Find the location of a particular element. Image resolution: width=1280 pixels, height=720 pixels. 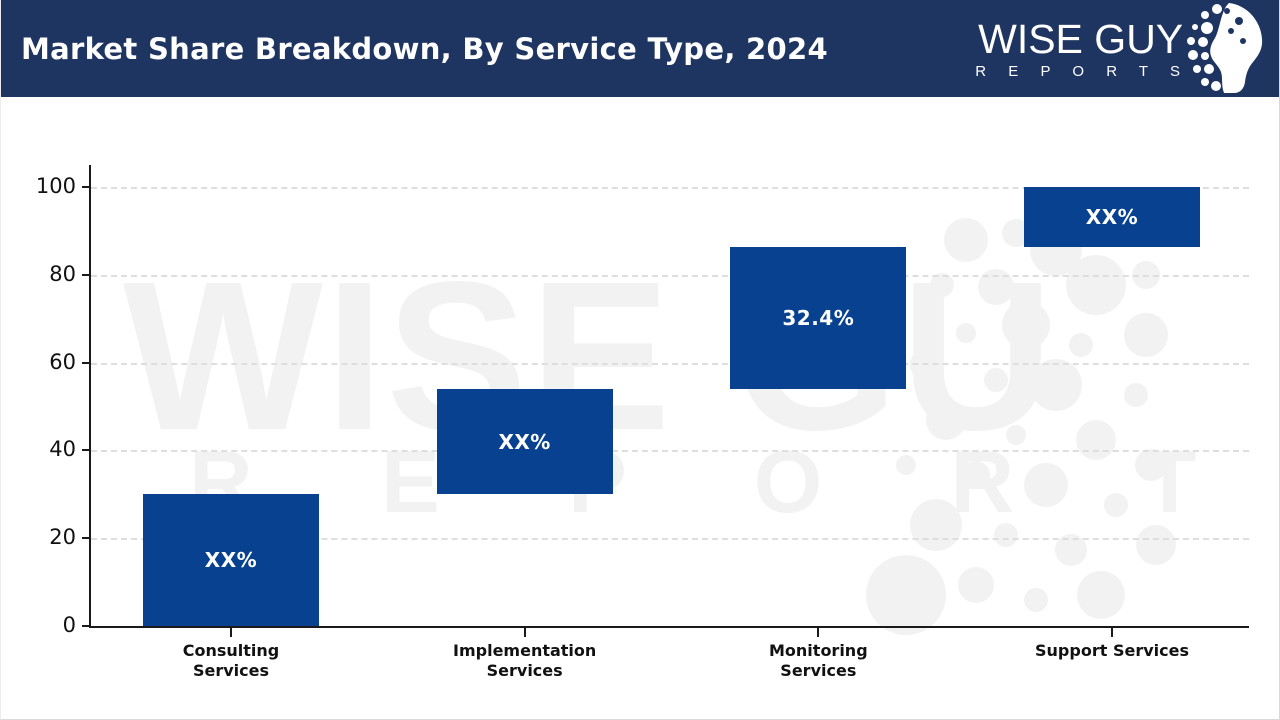

x-axis-line is located at coordinates (669, 627).